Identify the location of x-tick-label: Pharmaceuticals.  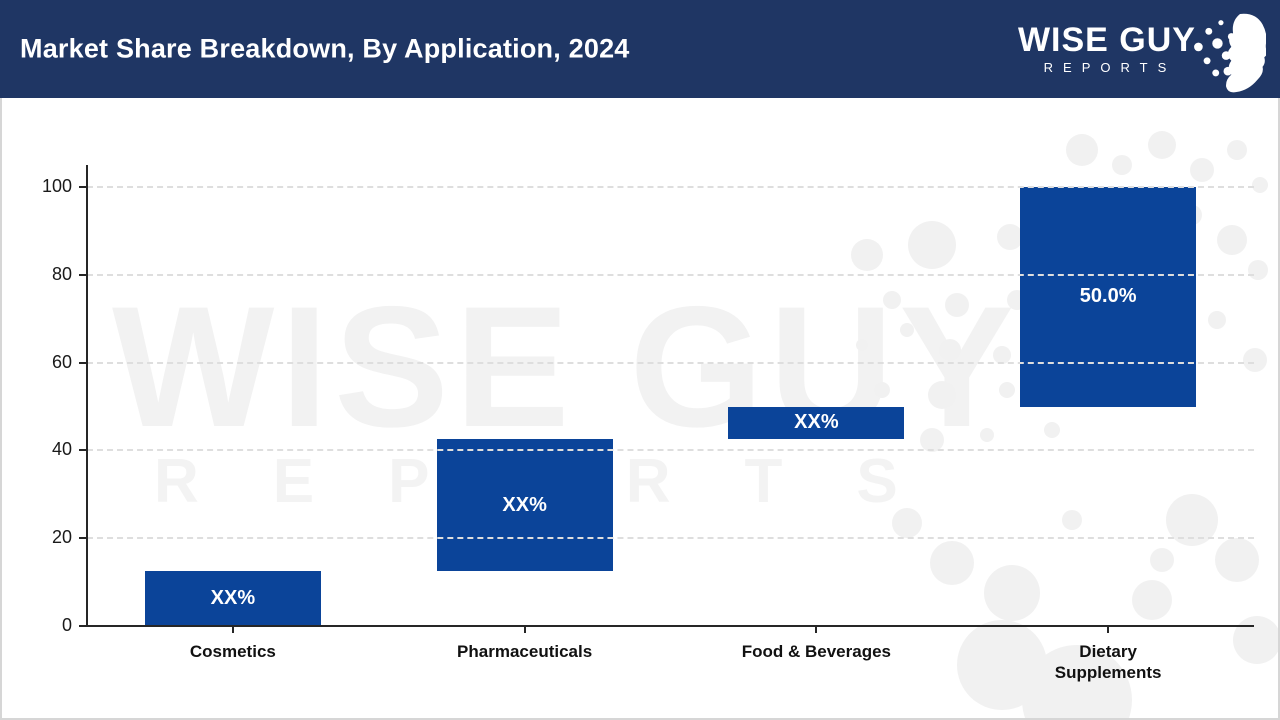
(525, 651).